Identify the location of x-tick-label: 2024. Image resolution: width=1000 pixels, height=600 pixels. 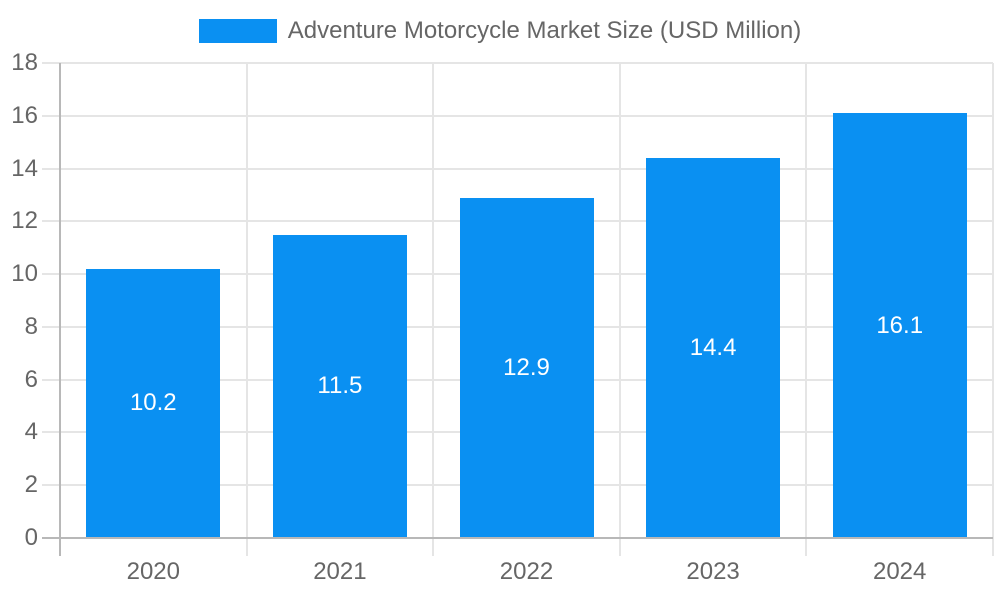
(899, 571).